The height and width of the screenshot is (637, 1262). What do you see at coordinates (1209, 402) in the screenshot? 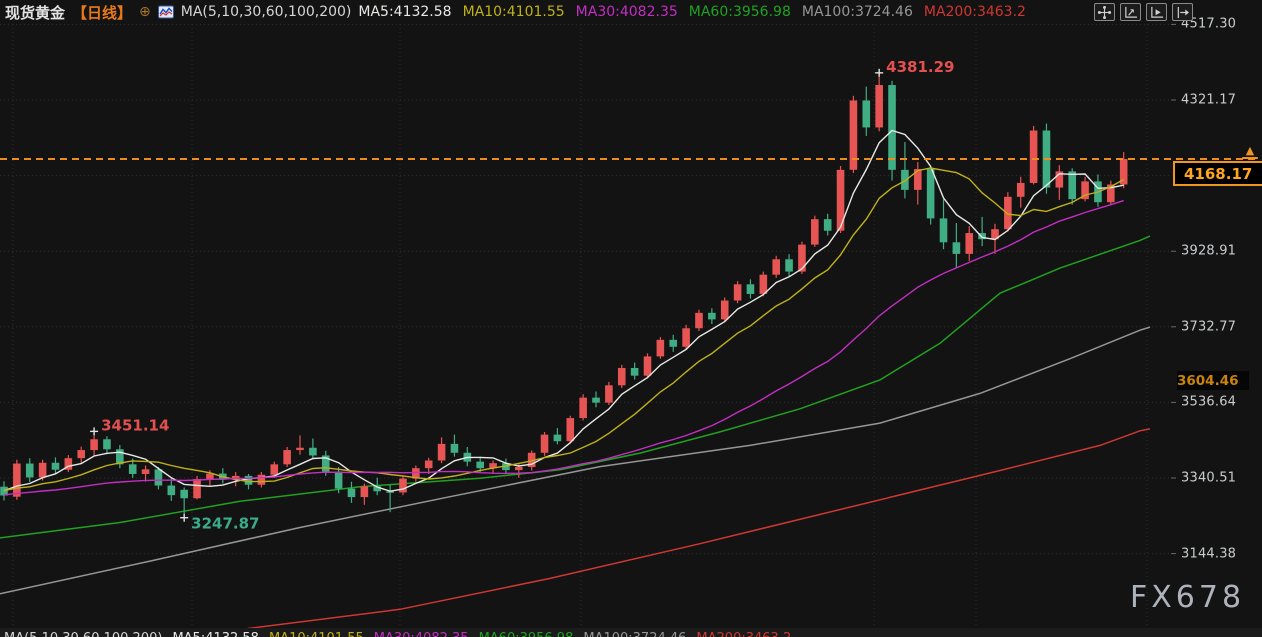
I see `y-axis-label: 3536.64` at bounding box center [1209, 402].